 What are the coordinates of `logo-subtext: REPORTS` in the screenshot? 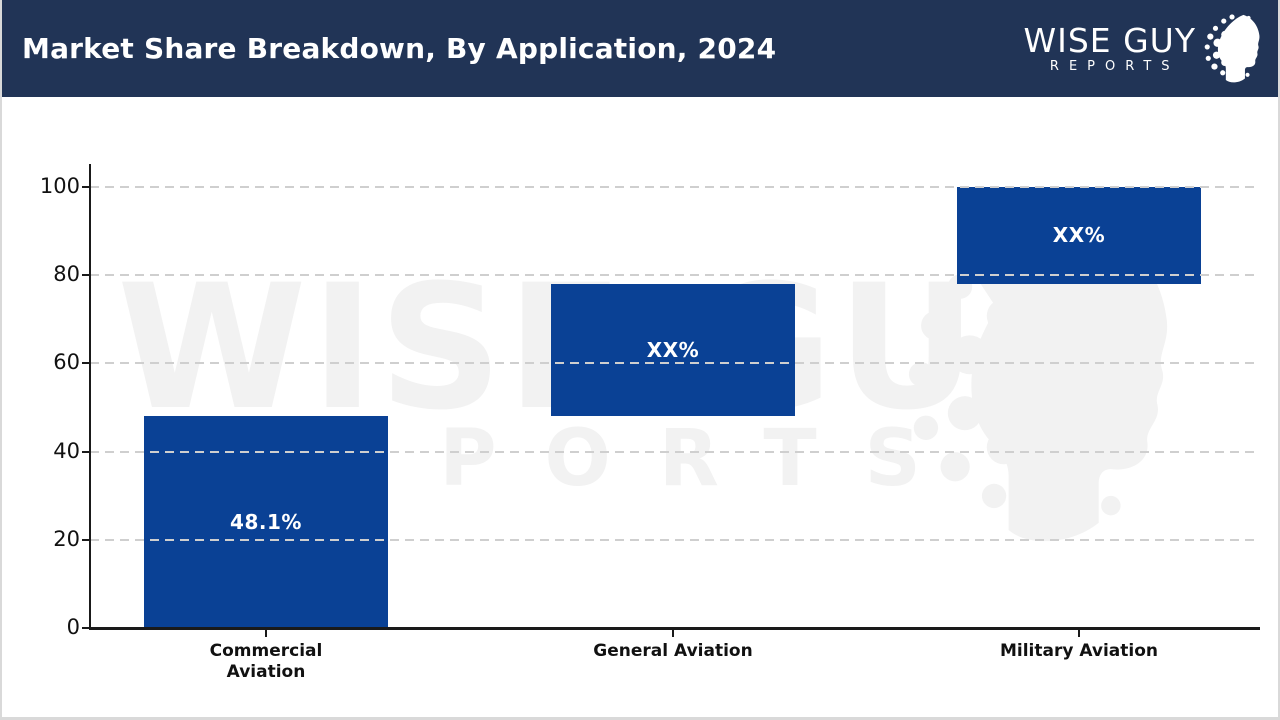 It's located at (1114, 66).